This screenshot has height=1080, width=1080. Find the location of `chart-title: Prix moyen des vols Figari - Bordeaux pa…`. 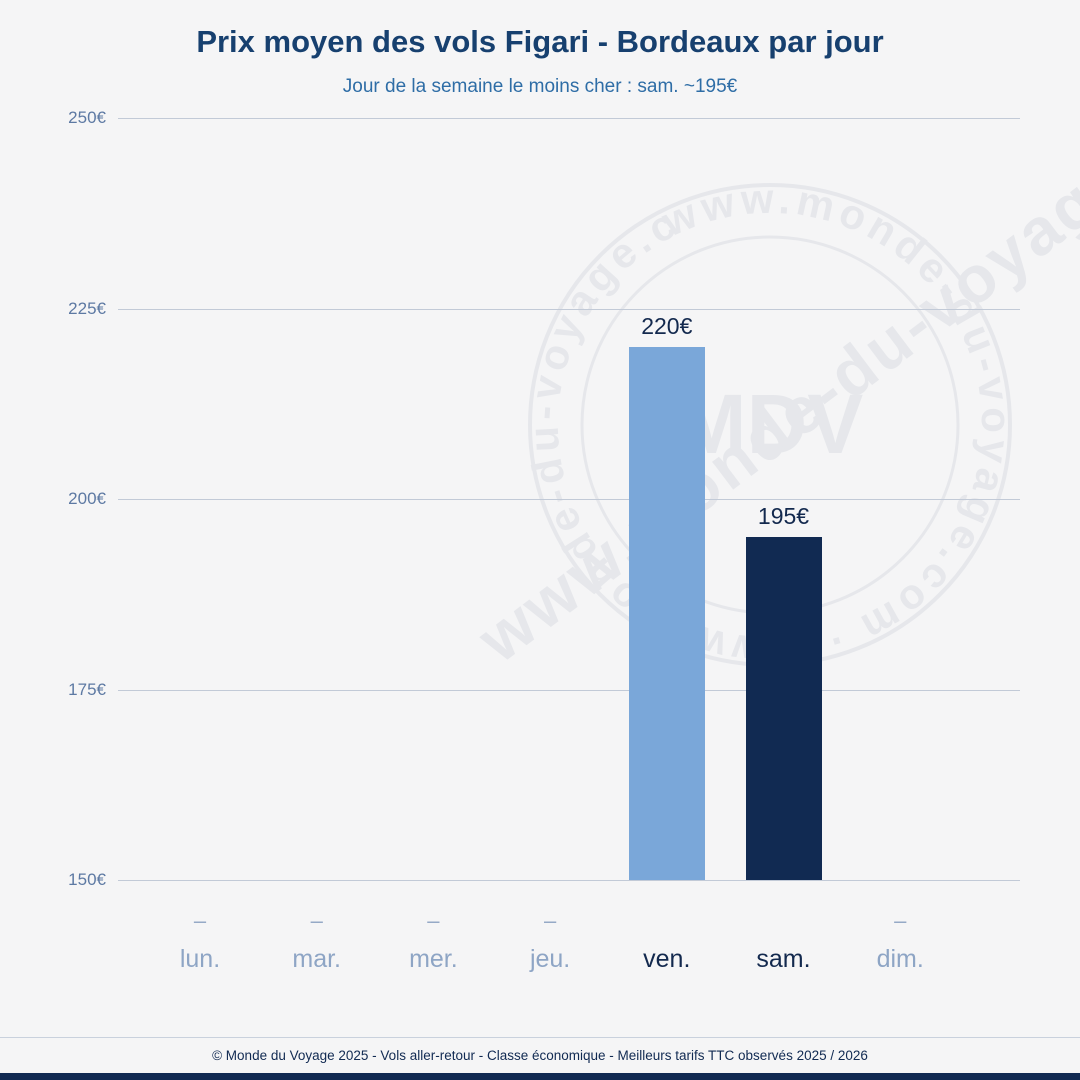

chart-title: Prix moyen des vols Figari - Bordeaux pa… is located at coordinates (540, 41).